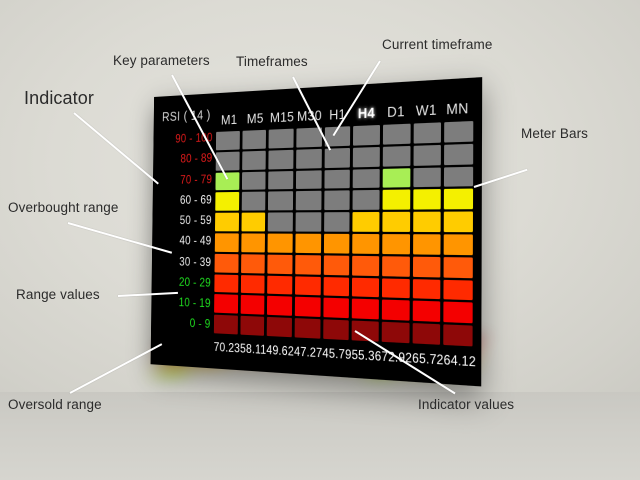 The width and height of the screenshot is (640, 480). Describe the element at coordinates (55, 404) in the screenshot. I see `annotation-oversold-range: Oversold range` at that location.